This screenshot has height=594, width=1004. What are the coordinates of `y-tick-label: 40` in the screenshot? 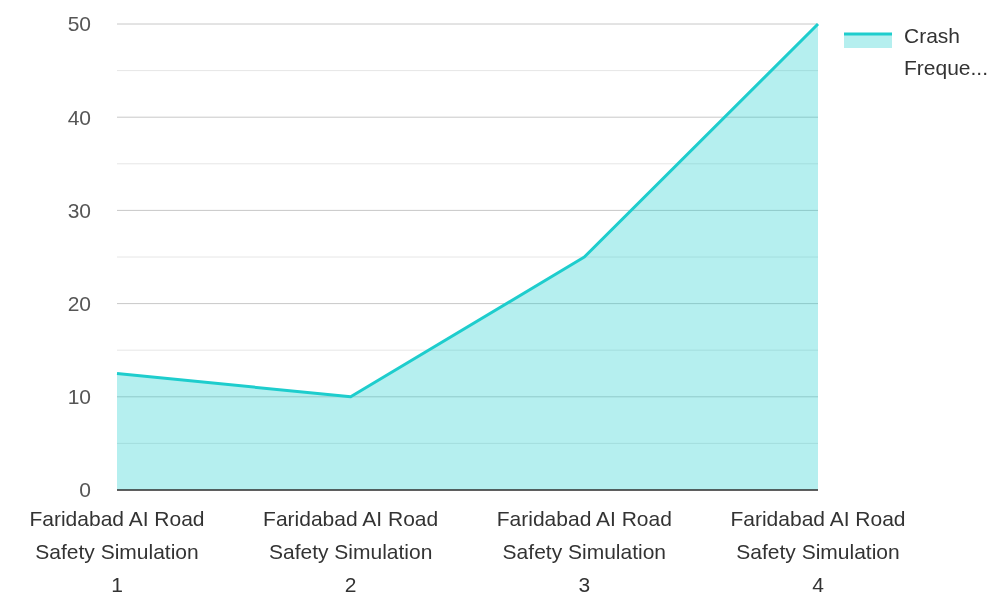 It's located at (79, 117).